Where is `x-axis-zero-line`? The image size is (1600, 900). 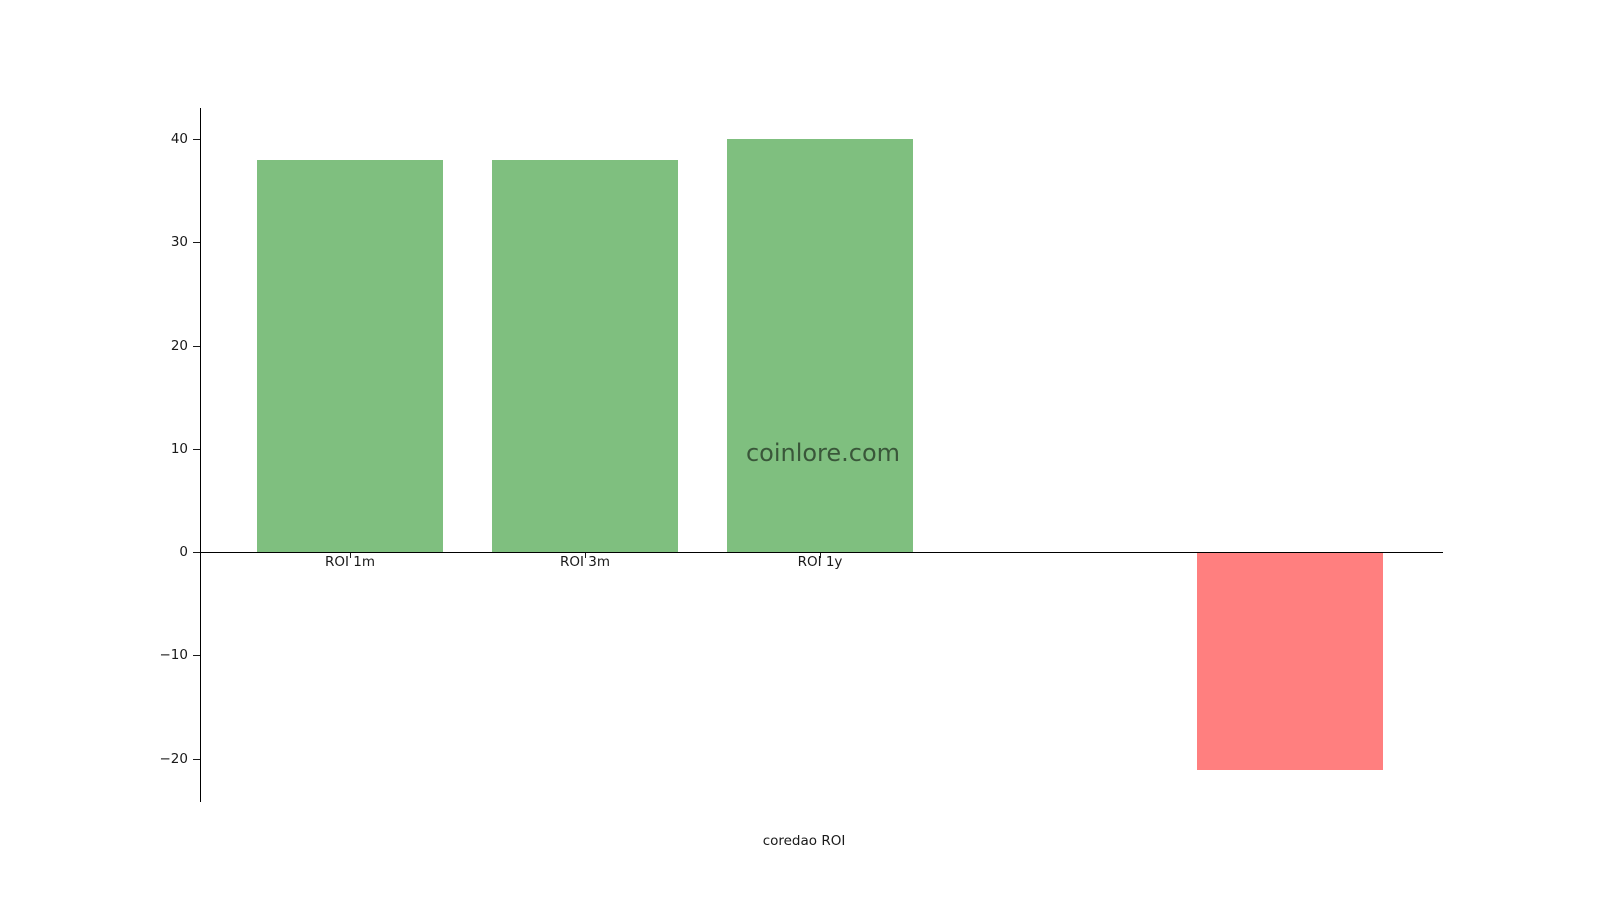
x-axis-zero-line is located at coordinates (821, 552).